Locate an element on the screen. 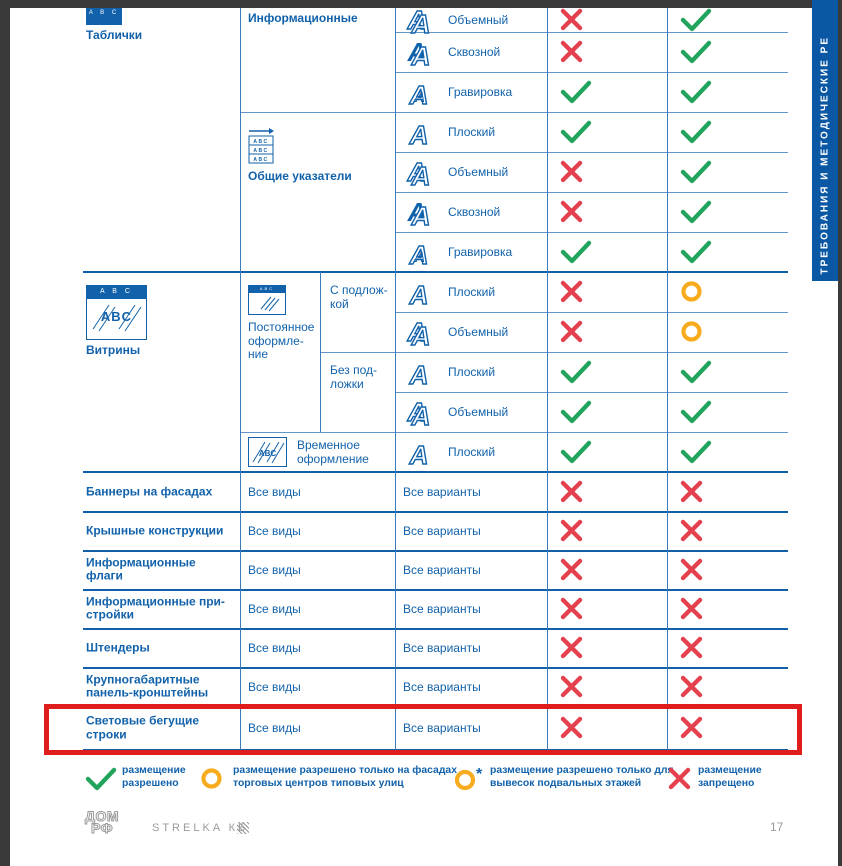 The width and height of the screenshot is (842, 866). category-row: Штендеры Все виды Все варианты is located at coordinates (421, 647).